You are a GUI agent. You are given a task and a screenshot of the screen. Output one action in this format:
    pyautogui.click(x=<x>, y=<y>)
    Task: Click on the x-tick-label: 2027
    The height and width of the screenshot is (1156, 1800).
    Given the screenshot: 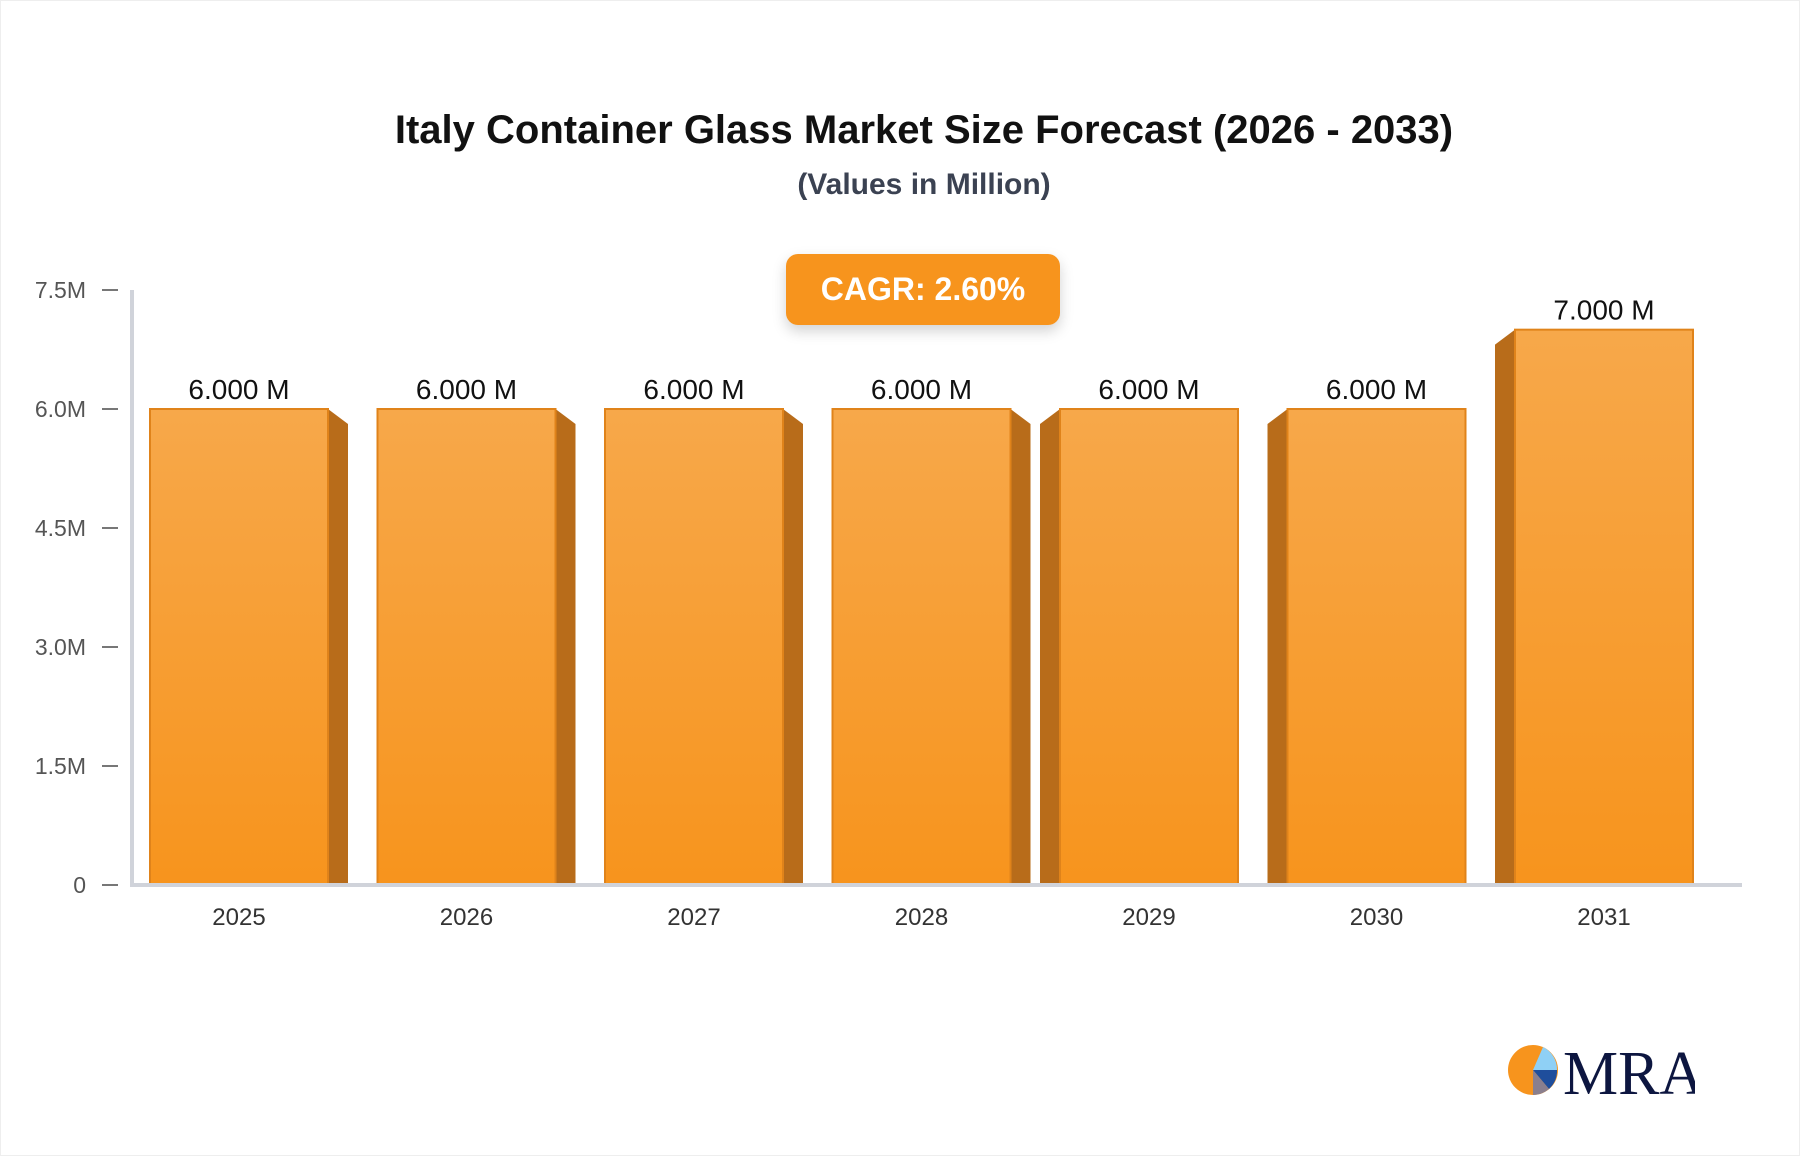 What is the action you would take?
    pyautogui.click(x=693, y=917)
    